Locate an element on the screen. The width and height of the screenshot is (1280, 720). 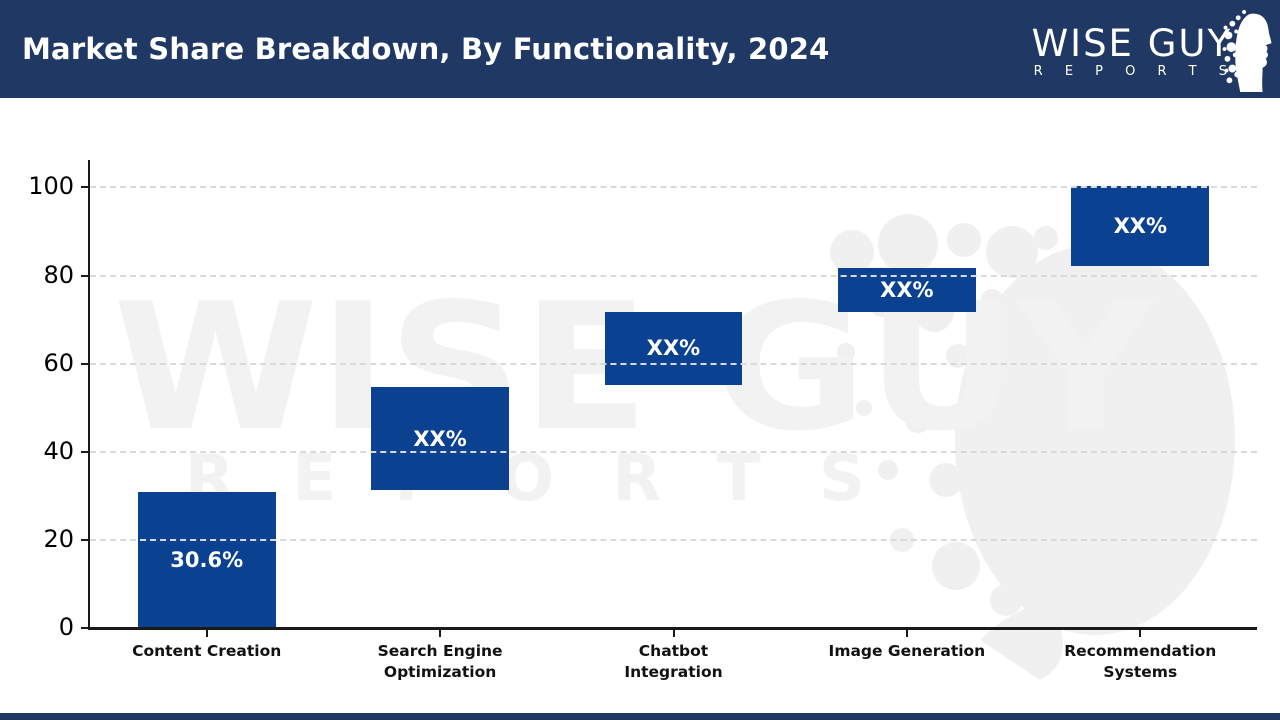
bar: 30.6% is located at coordinates (206, 559).